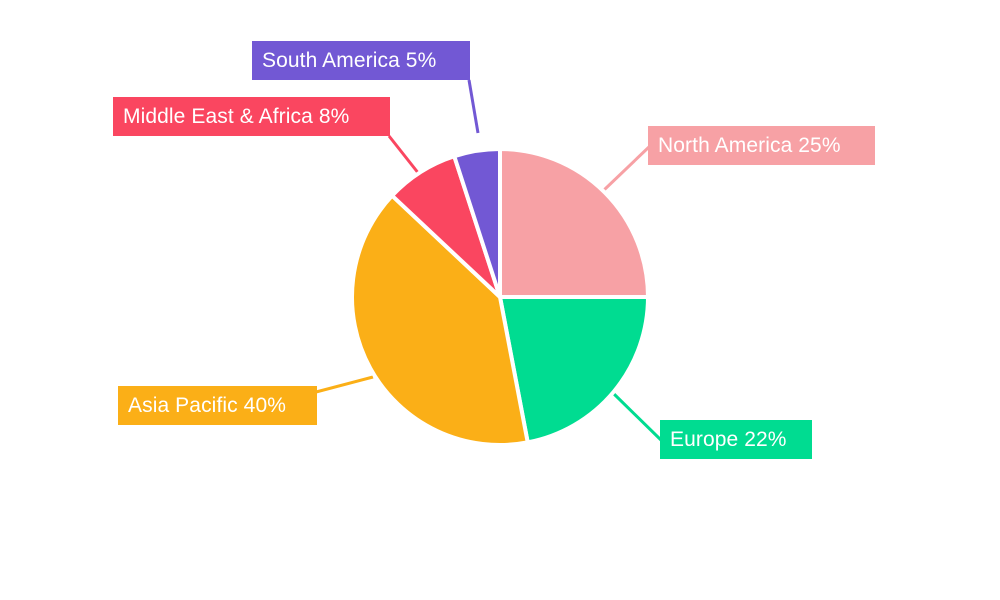 The height and width of the screenshot is (600, 1000). I want to click on leader-line-middle-east-africa, so click(404, 155).